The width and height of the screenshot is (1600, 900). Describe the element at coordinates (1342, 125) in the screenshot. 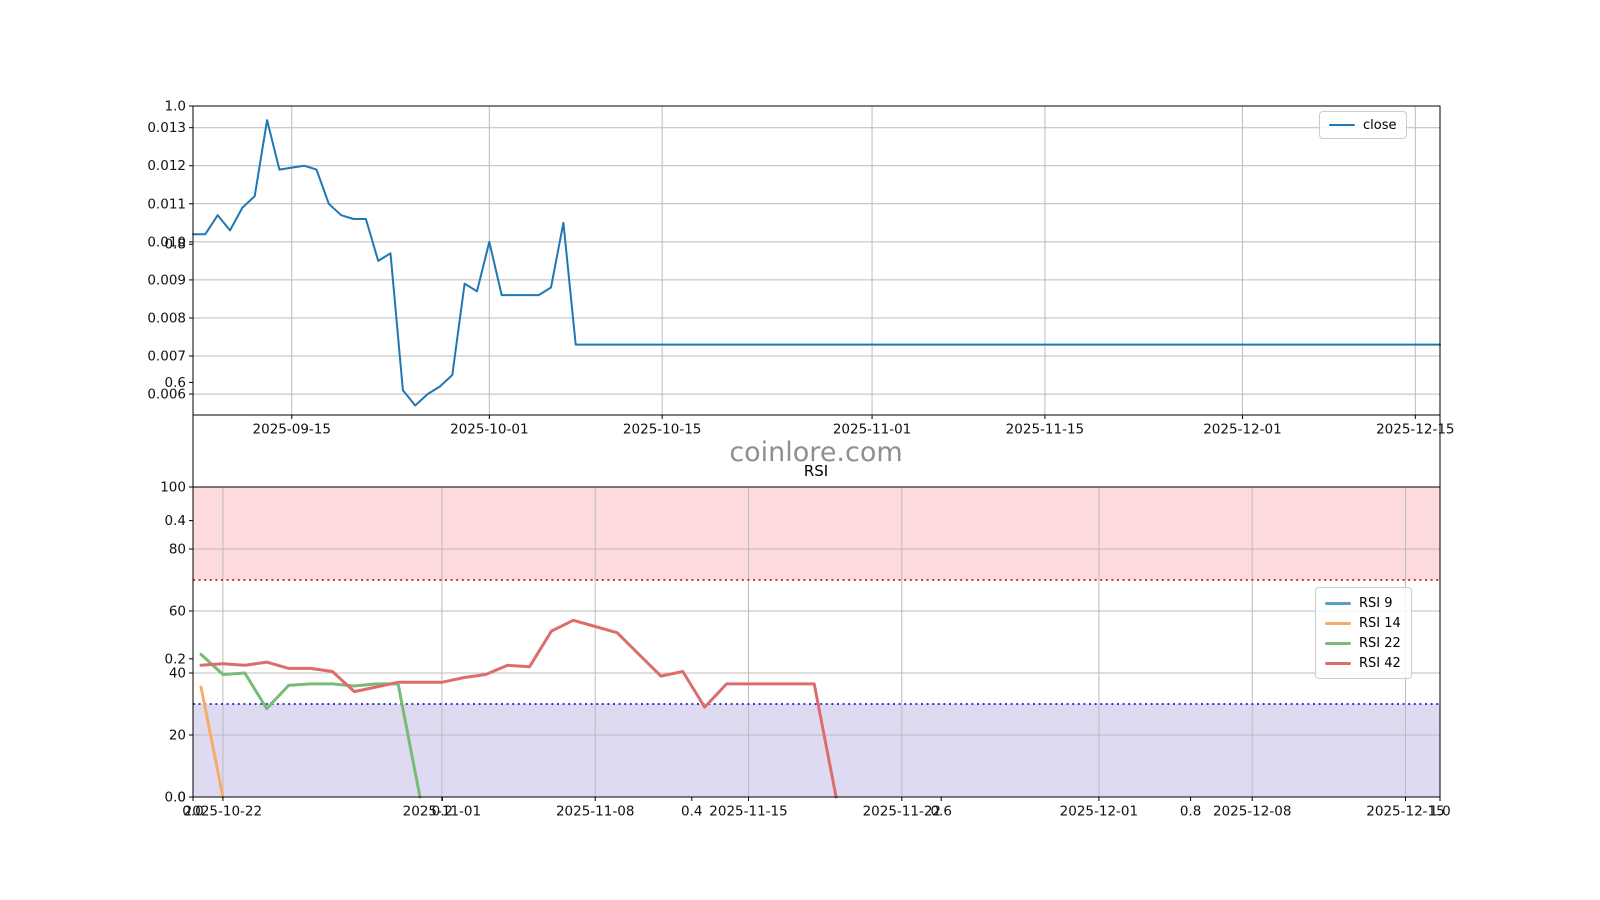

I see `close-line-swatch` at that location.